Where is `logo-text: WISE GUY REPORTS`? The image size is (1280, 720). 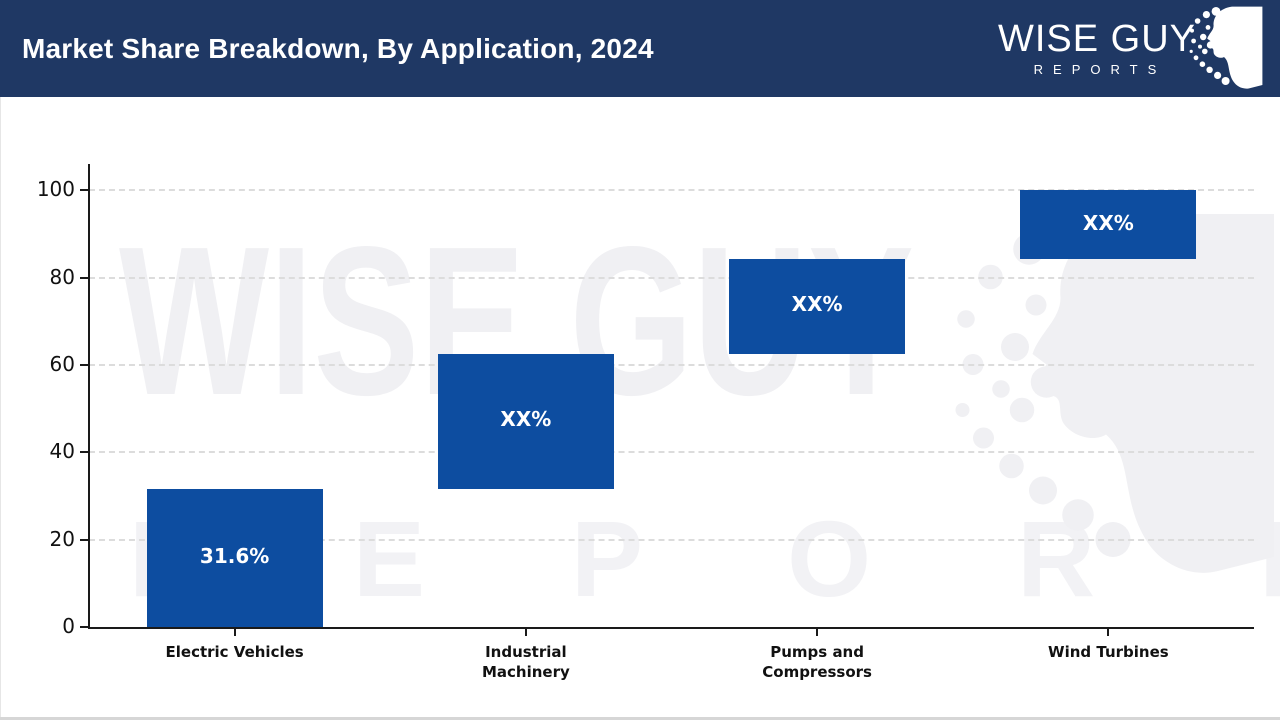
logo-text: WISE GUY REPORTS is located at coordinates (1097, 48).